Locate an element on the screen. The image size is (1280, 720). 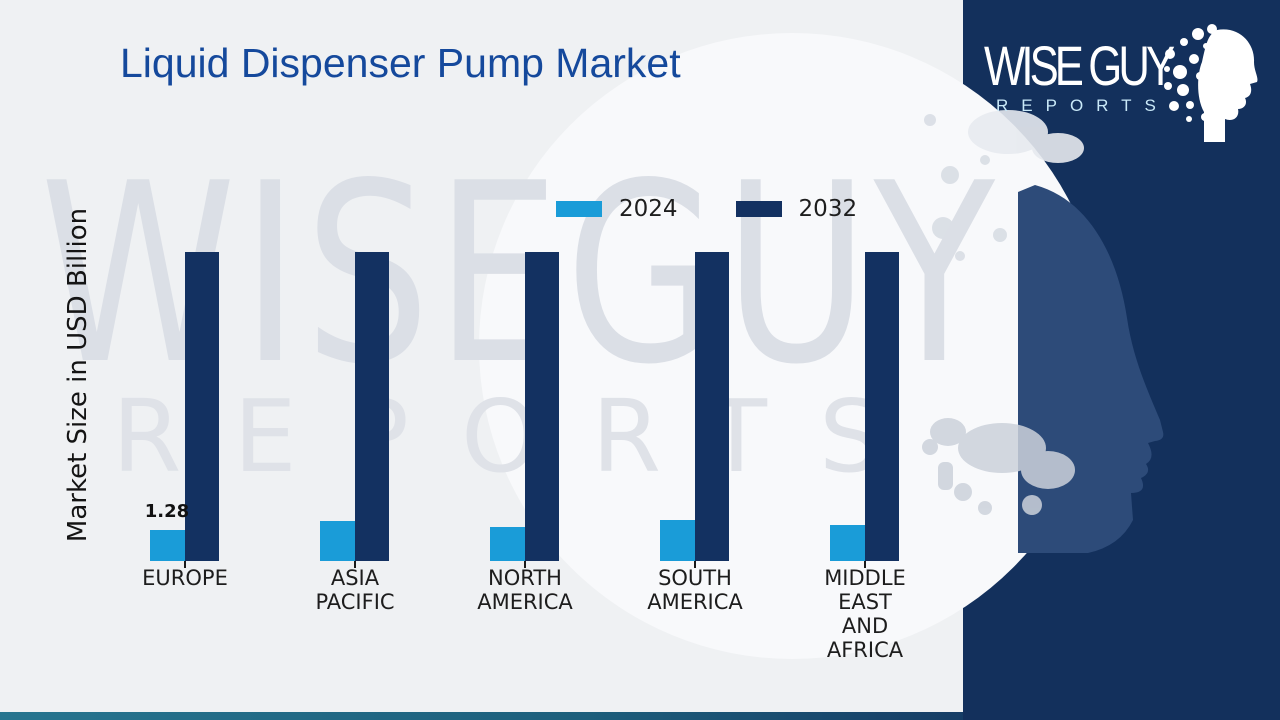
legend-item-2024: 2024 is located at coordinates (617, 209).